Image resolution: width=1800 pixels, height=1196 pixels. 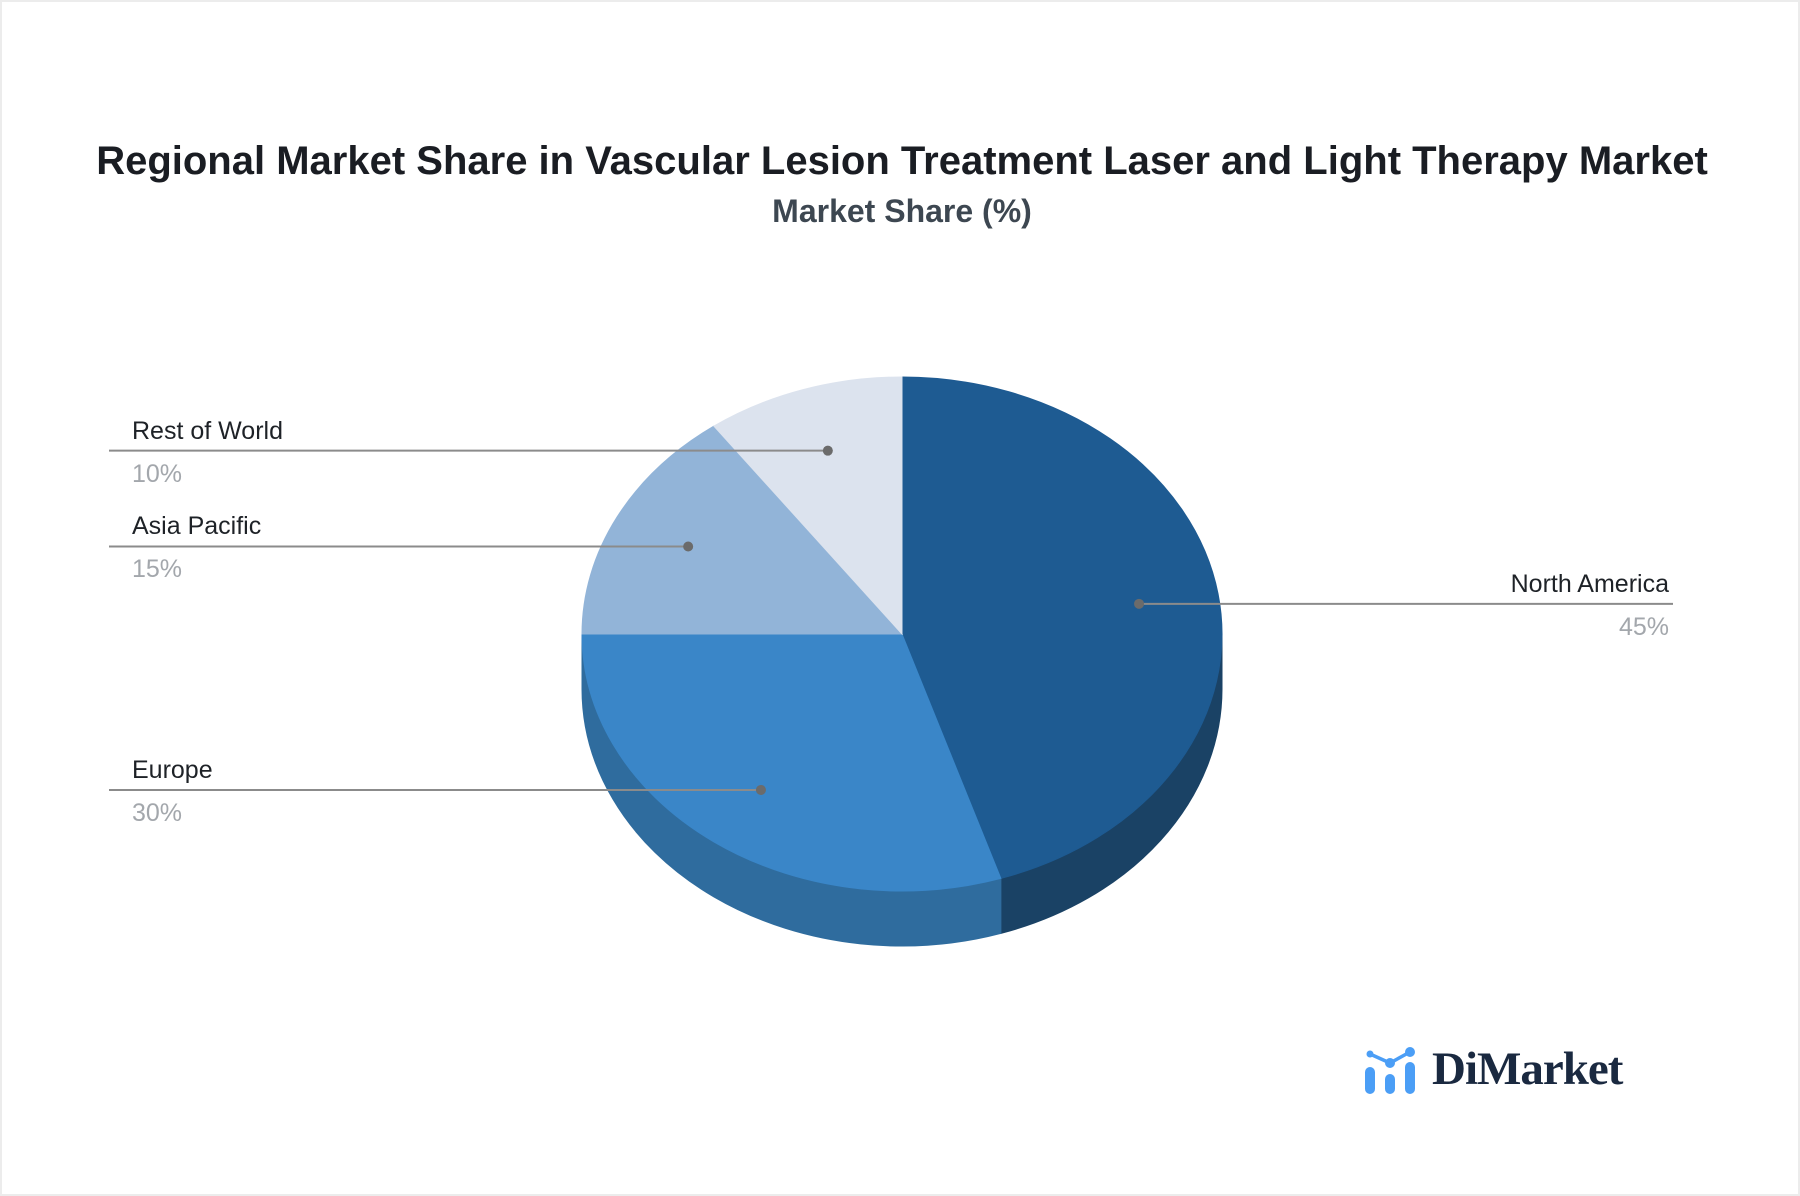 What do you see at coordinates (1643, 626) in the screenshot?
I see `slice-percent: 45%` at bounding box center [1643, 626].